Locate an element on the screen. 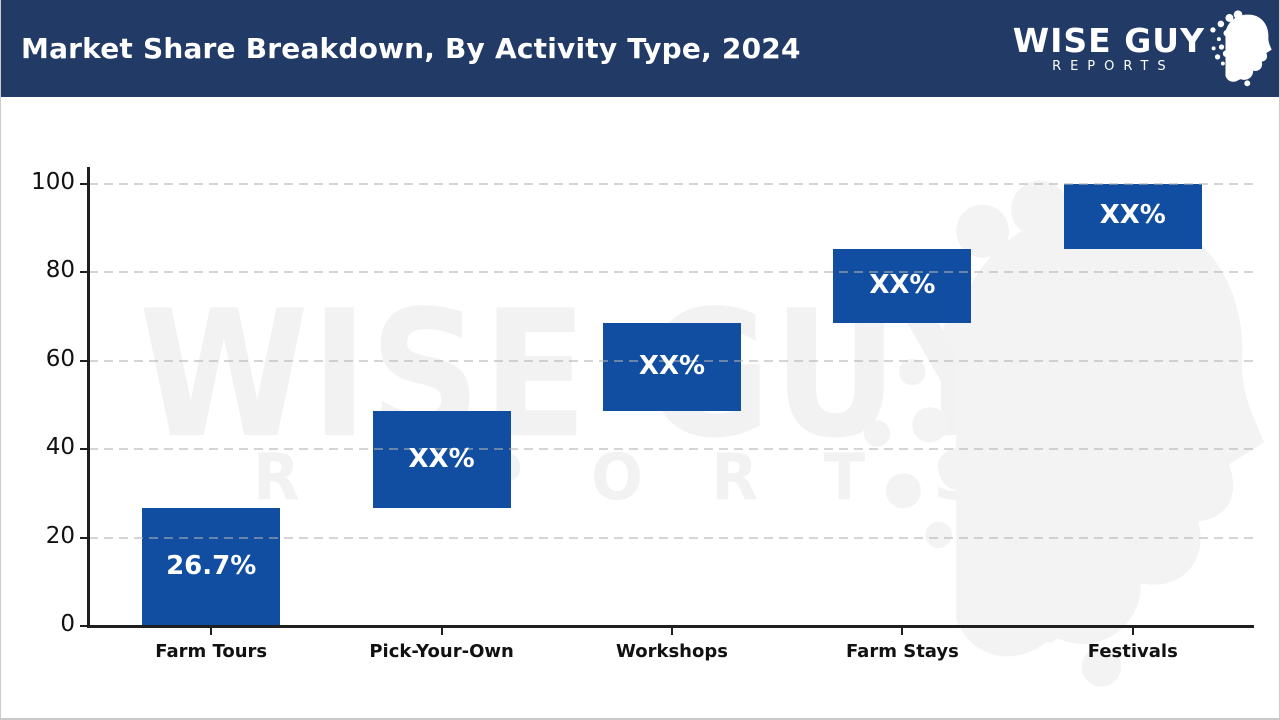 The height and width of the screenshot is (720, 1280). y-tick-label-0: 0 is located at coordinates (67, 624).